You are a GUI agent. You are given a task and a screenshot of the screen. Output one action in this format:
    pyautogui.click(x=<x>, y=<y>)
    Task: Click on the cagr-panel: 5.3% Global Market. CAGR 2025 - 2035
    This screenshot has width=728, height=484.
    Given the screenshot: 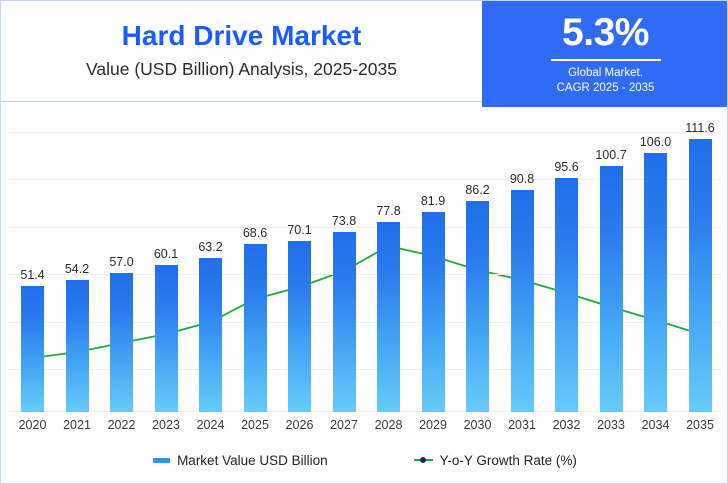 What is the action you would take?
    pyautogui.click(x=604, y=54)
    